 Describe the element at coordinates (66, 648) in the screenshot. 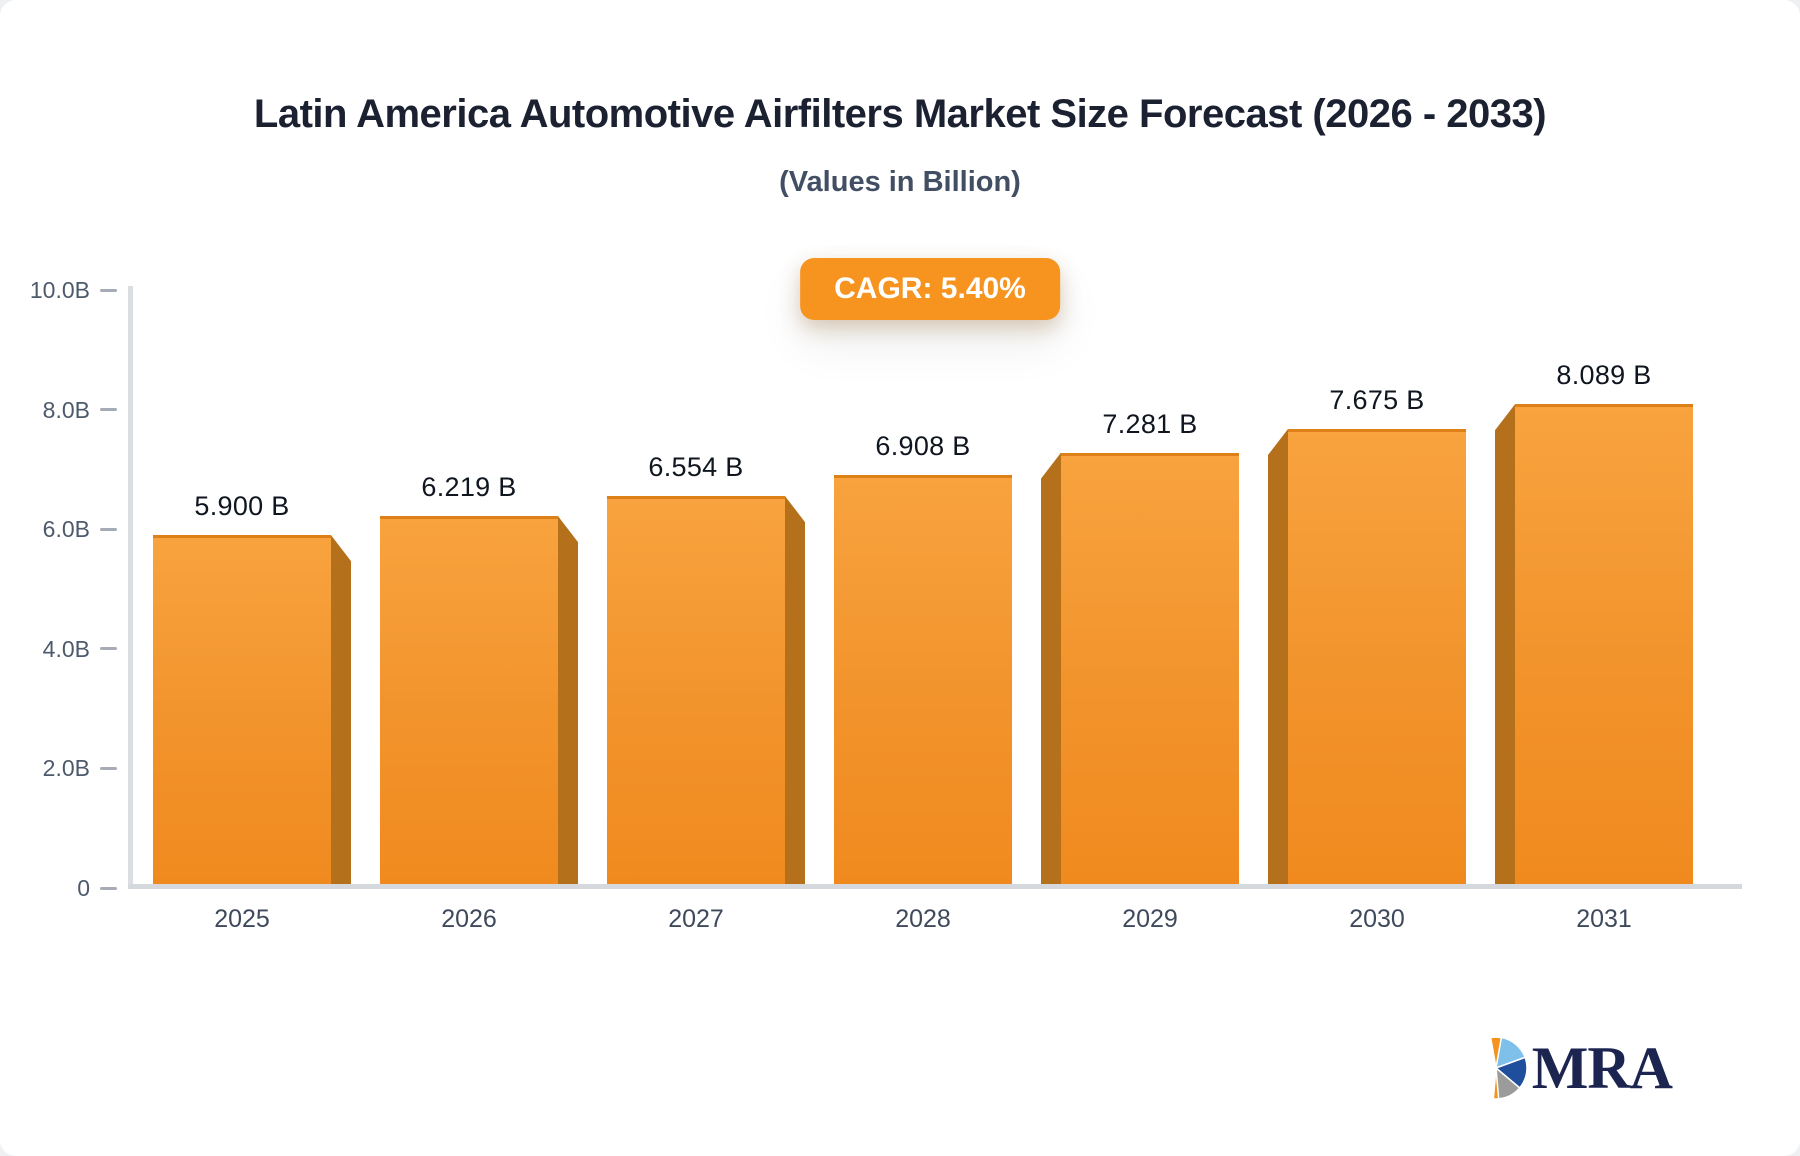

I see `y-axis-label: 4.0B` at that location.